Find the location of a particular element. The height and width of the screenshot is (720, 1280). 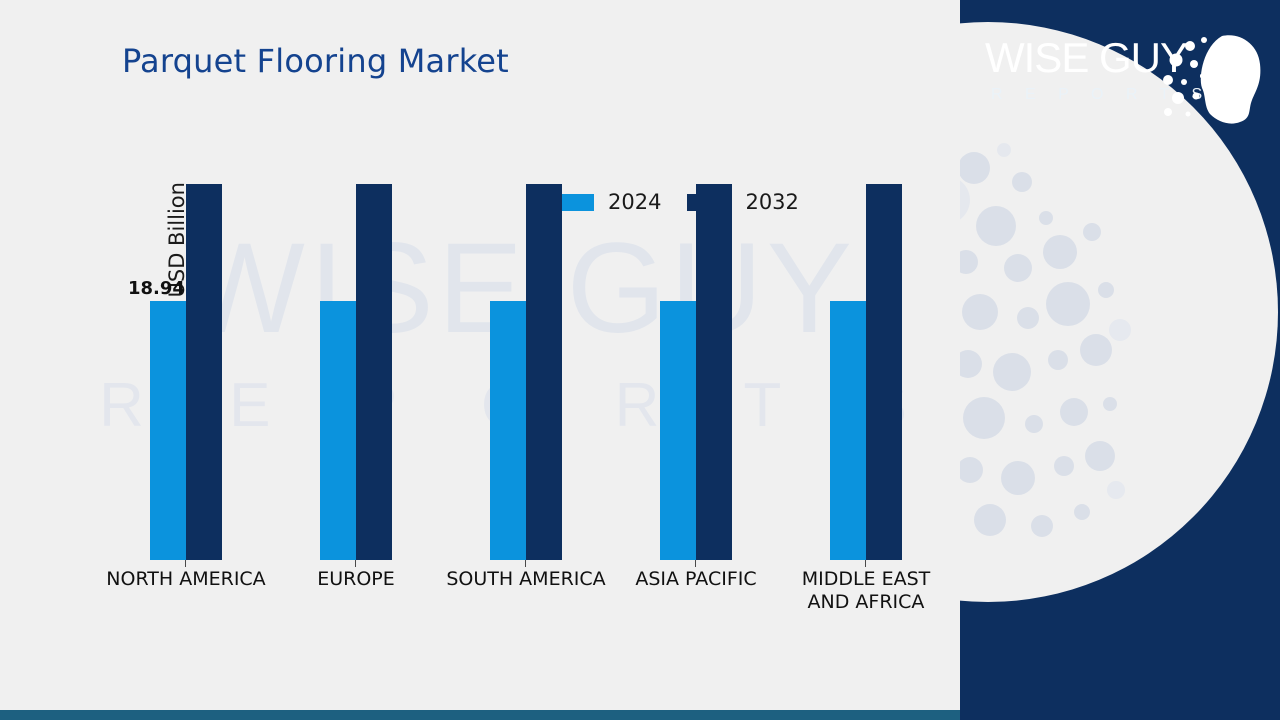

x-axis-category-label: MIDDLE EAST AND AFRICA is located at coordinates (866, 590).